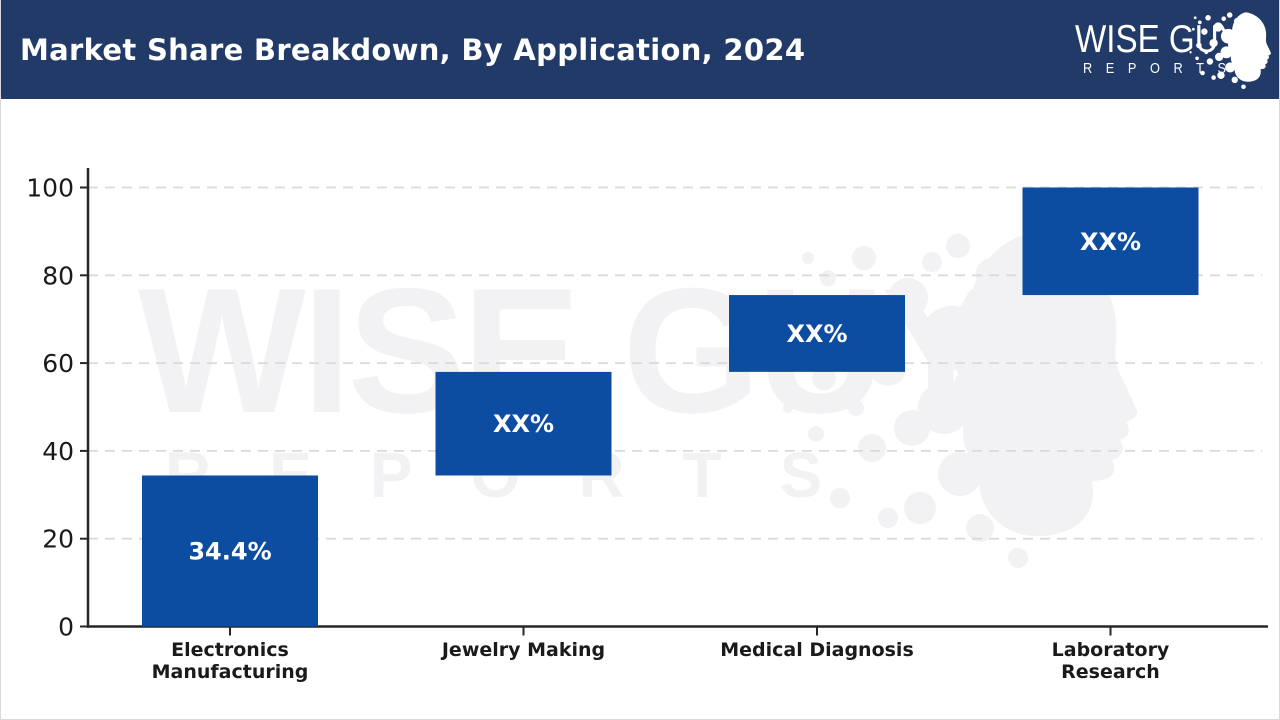 This screenshot has width=1280, height=720. I want to click on y-tick-label: 80, so click(58, 275).